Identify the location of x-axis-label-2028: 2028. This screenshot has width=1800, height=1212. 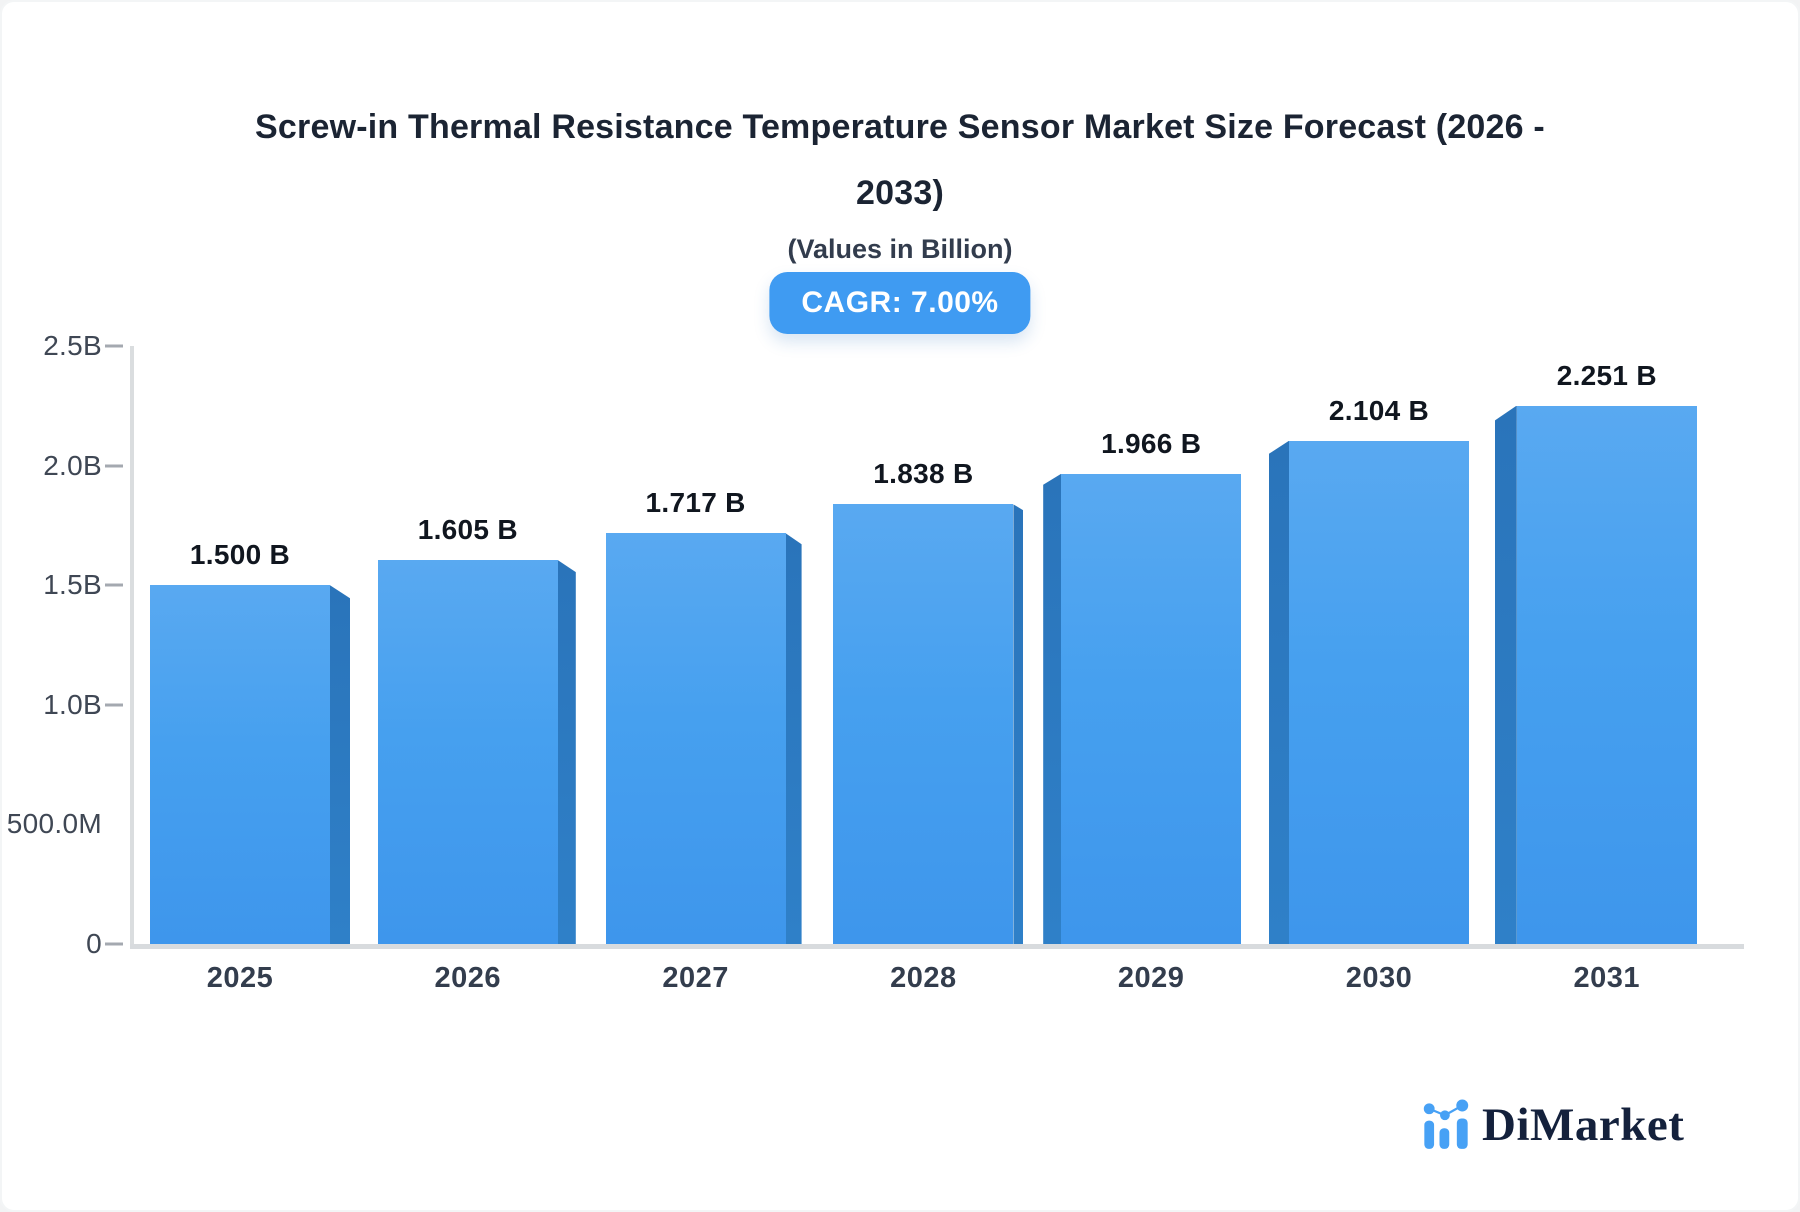
(923, 978).